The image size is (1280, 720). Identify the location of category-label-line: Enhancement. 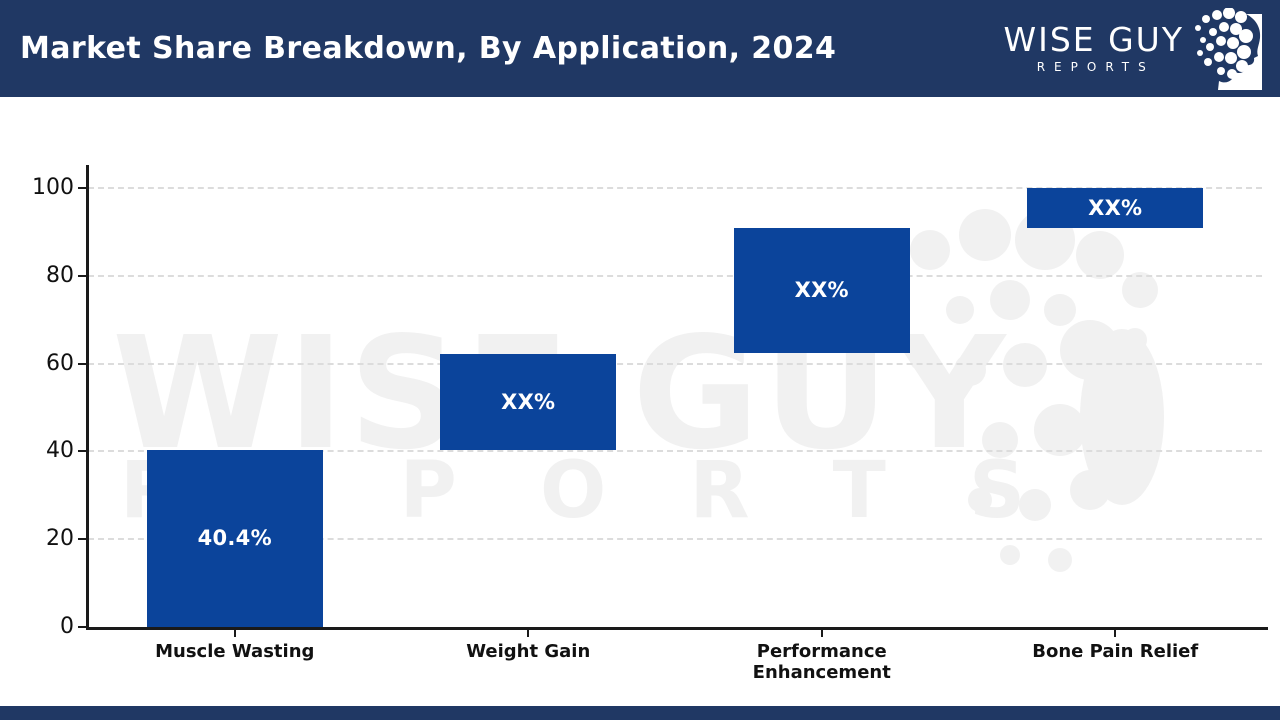
(821, 672).